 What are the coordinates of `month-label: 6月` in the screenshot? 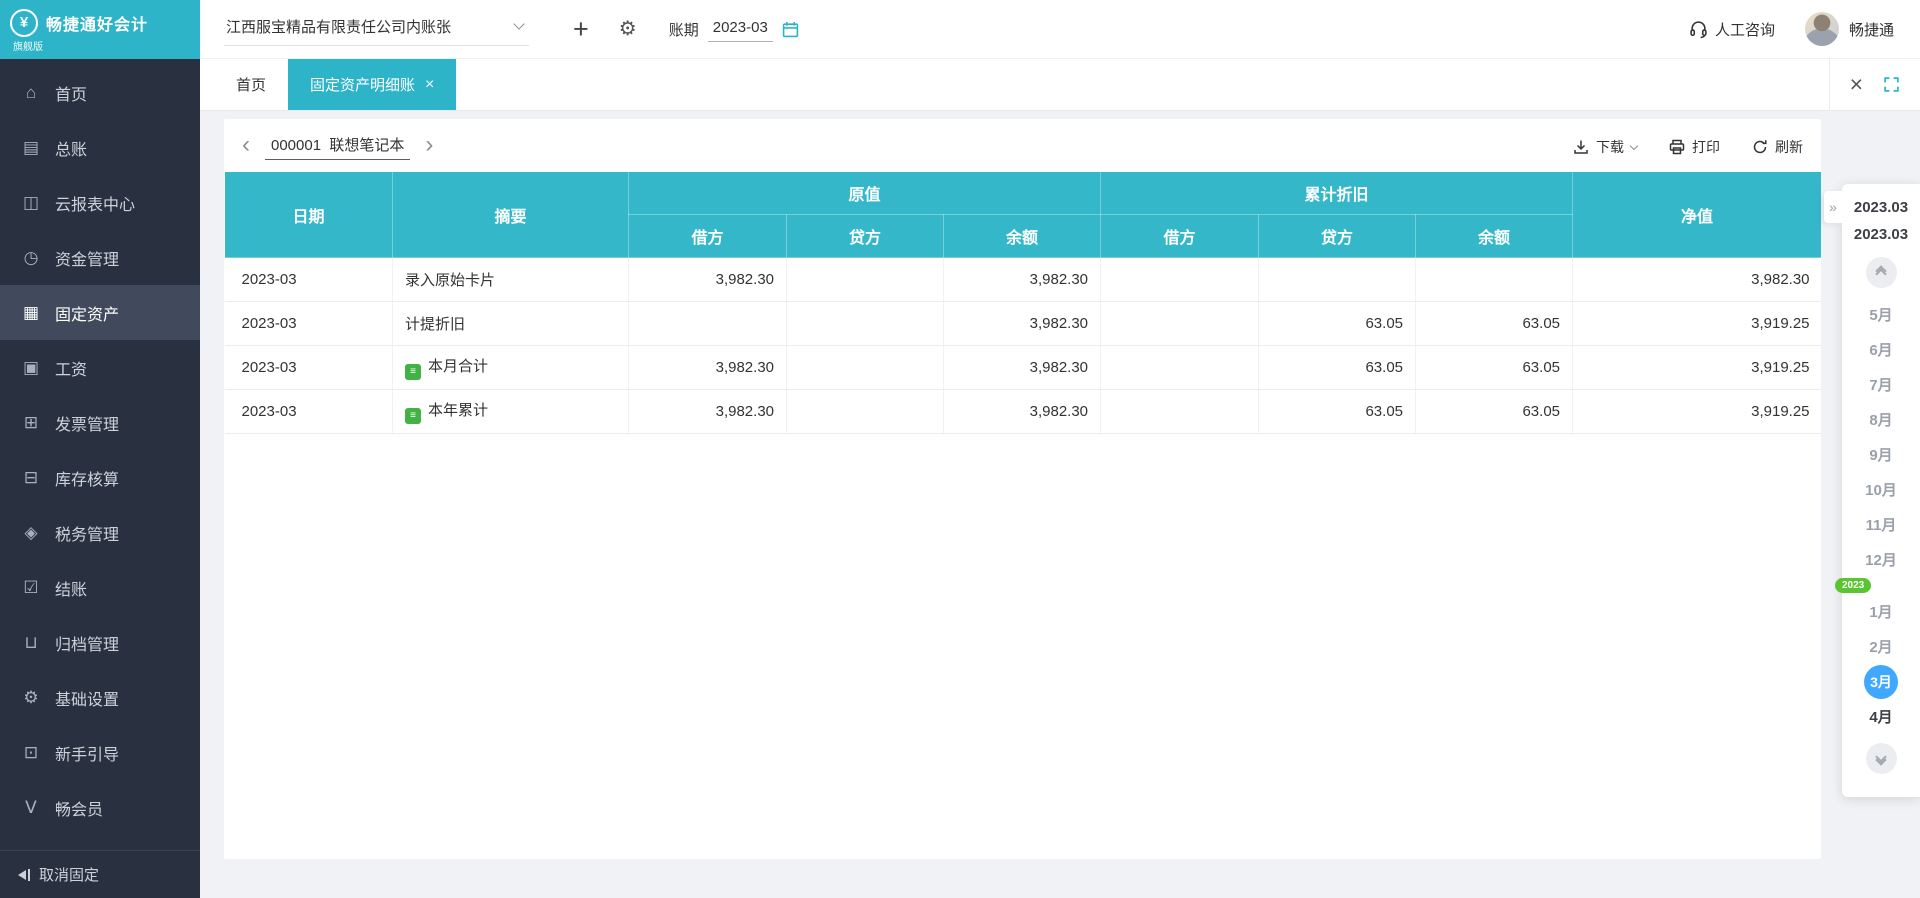 It's located at (1881, 350).